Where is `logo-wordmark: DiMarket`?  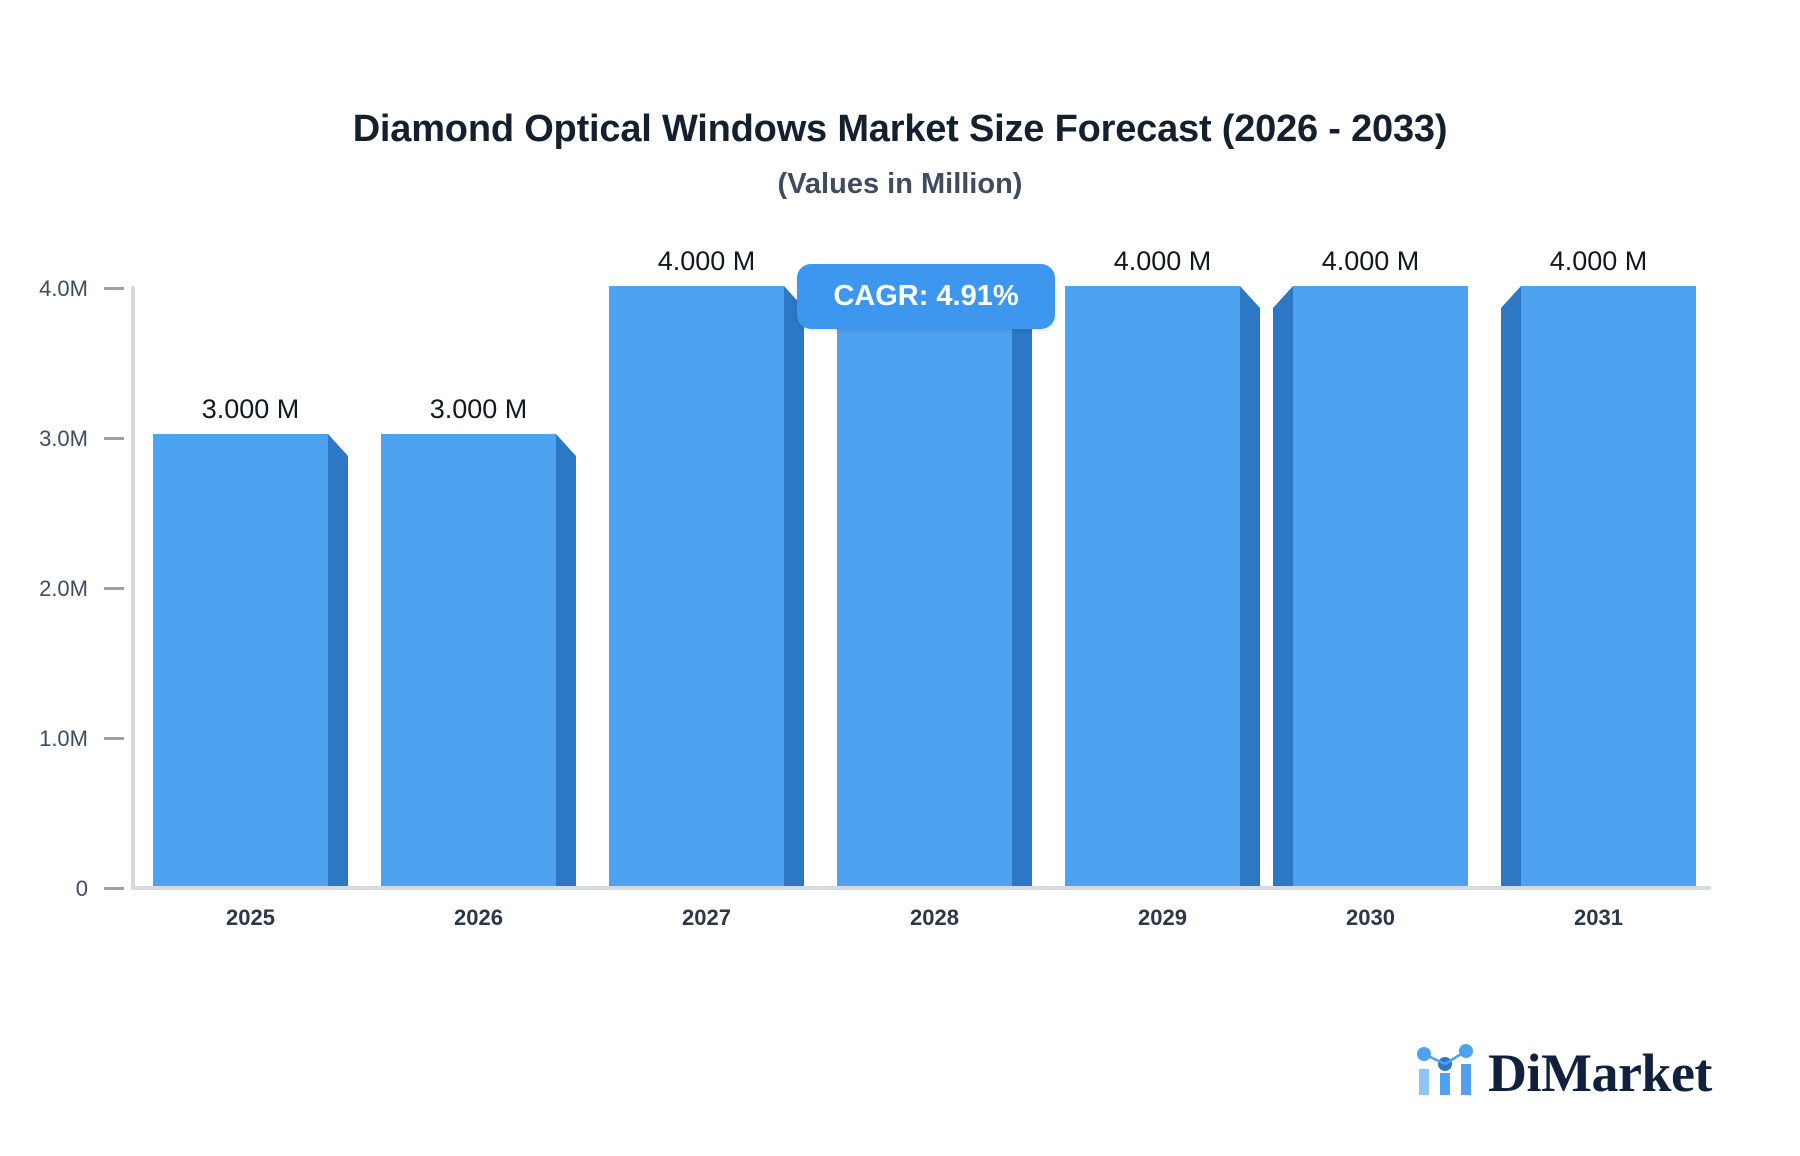 logo-wordmark: DiMarket is located at coordinates (1600, 1072).